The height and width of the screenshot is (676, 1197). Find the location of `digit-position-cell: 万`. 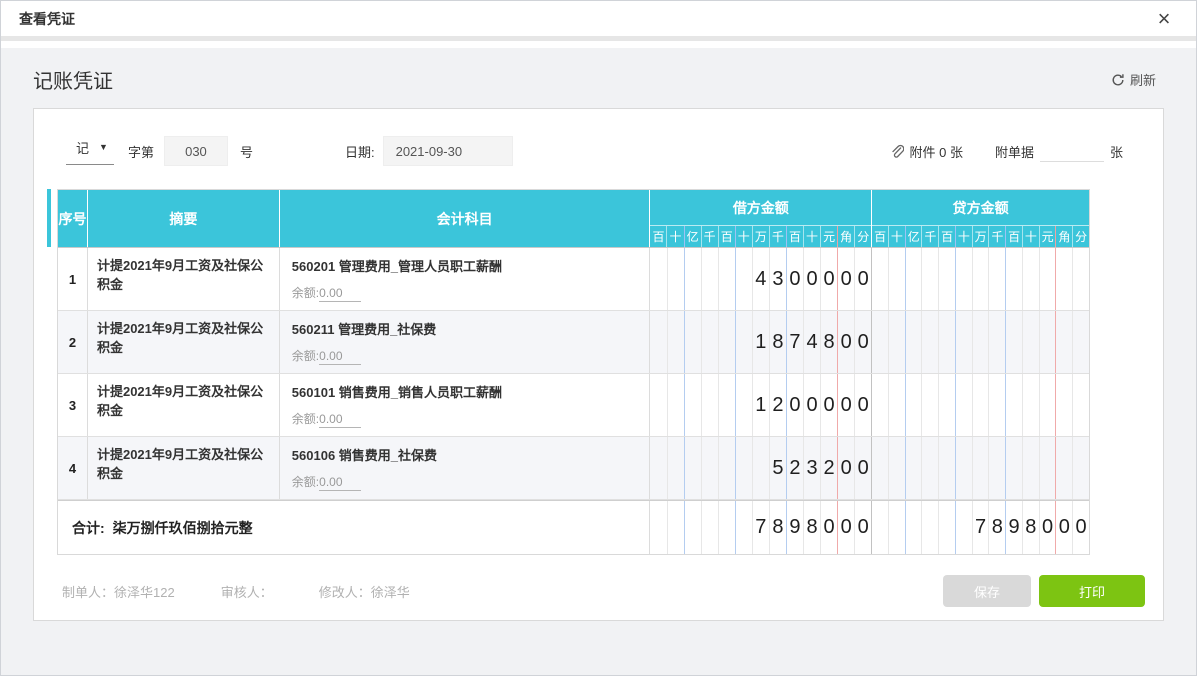

digit-position-cell: 万 is located at coordinates (981, 236).